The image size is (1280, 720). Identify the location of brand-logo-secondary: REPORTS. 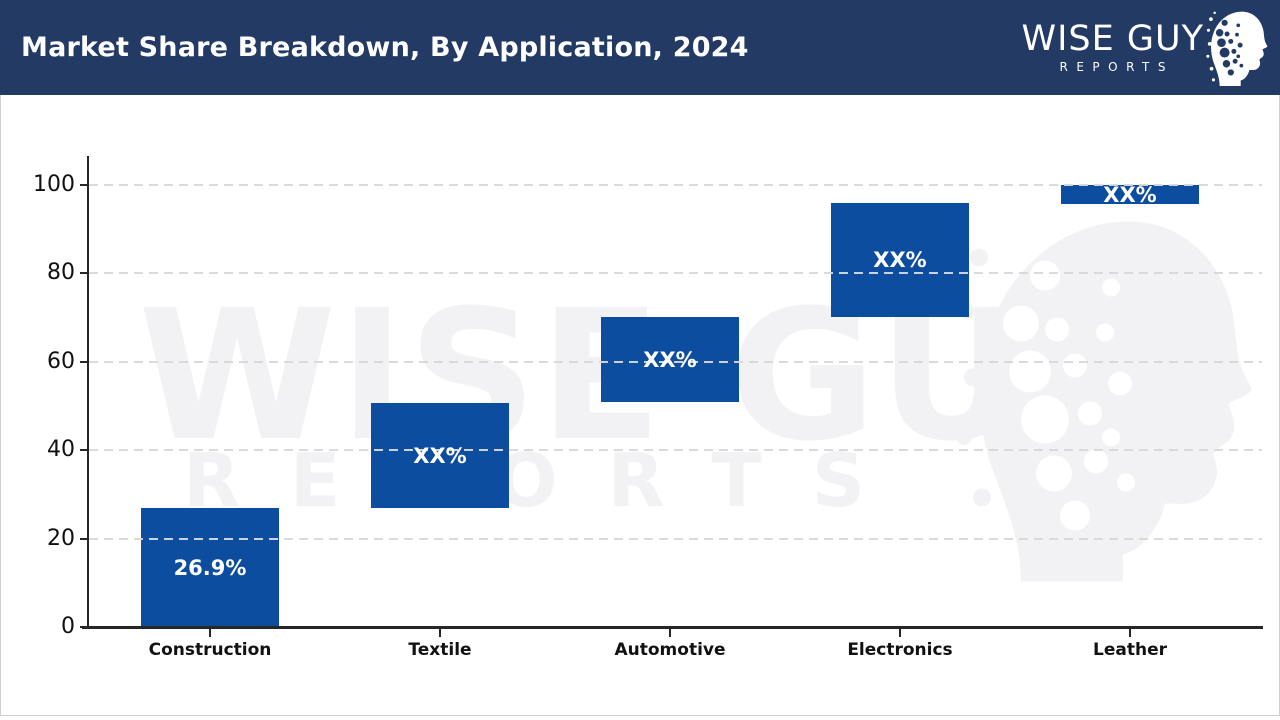
(1116, 66).